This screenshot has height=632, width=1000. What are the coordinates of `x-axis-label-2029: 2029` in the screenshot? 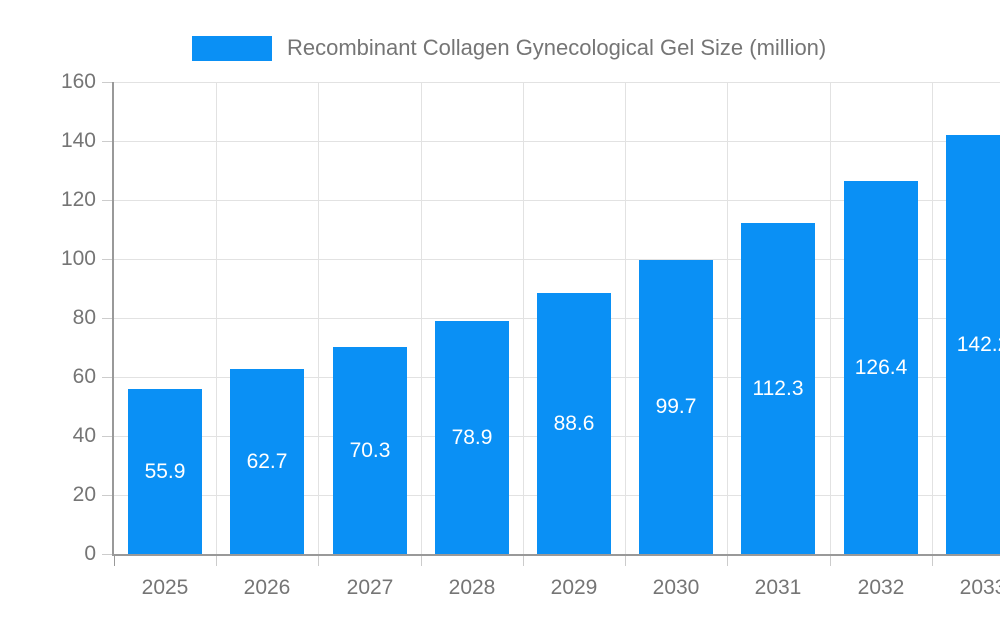 It's located at (574, 587).